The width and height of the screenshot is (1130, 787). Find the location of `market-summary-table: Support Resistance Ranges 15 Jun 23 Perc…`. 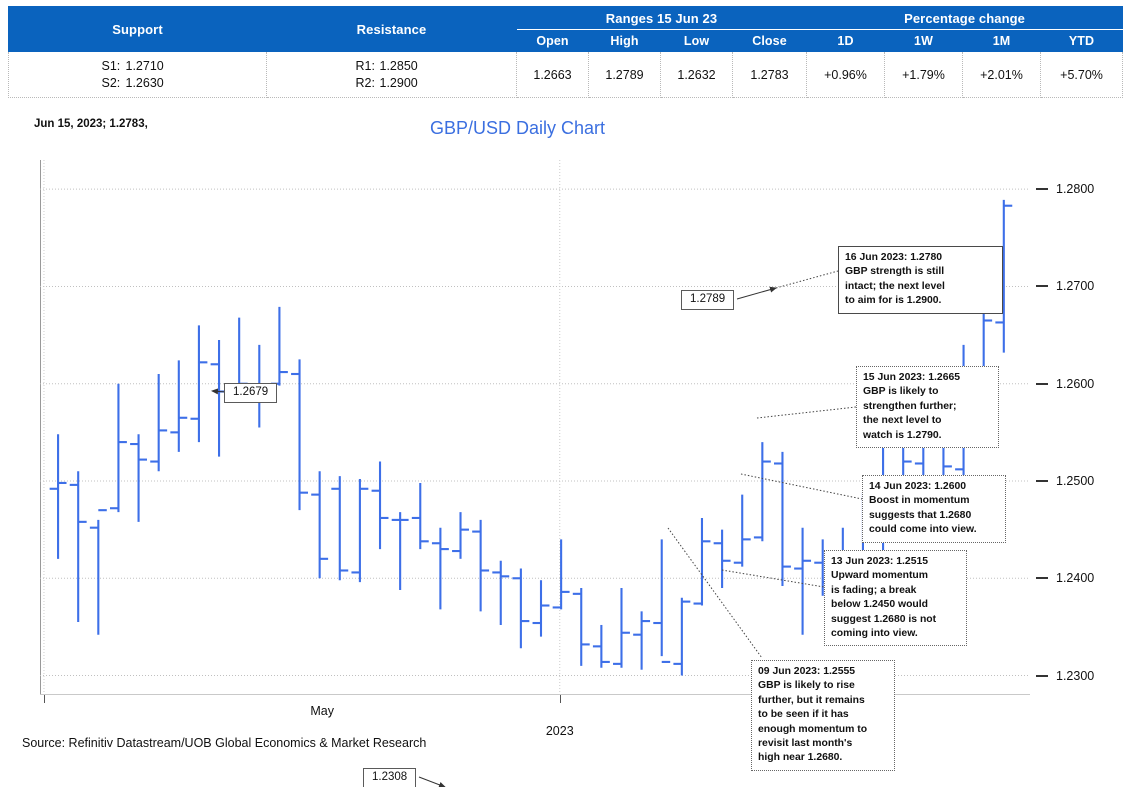

market-summary-table: Support Resistance Ranges 15 Jun 23 Perc… is located at coordinates (566, 51).